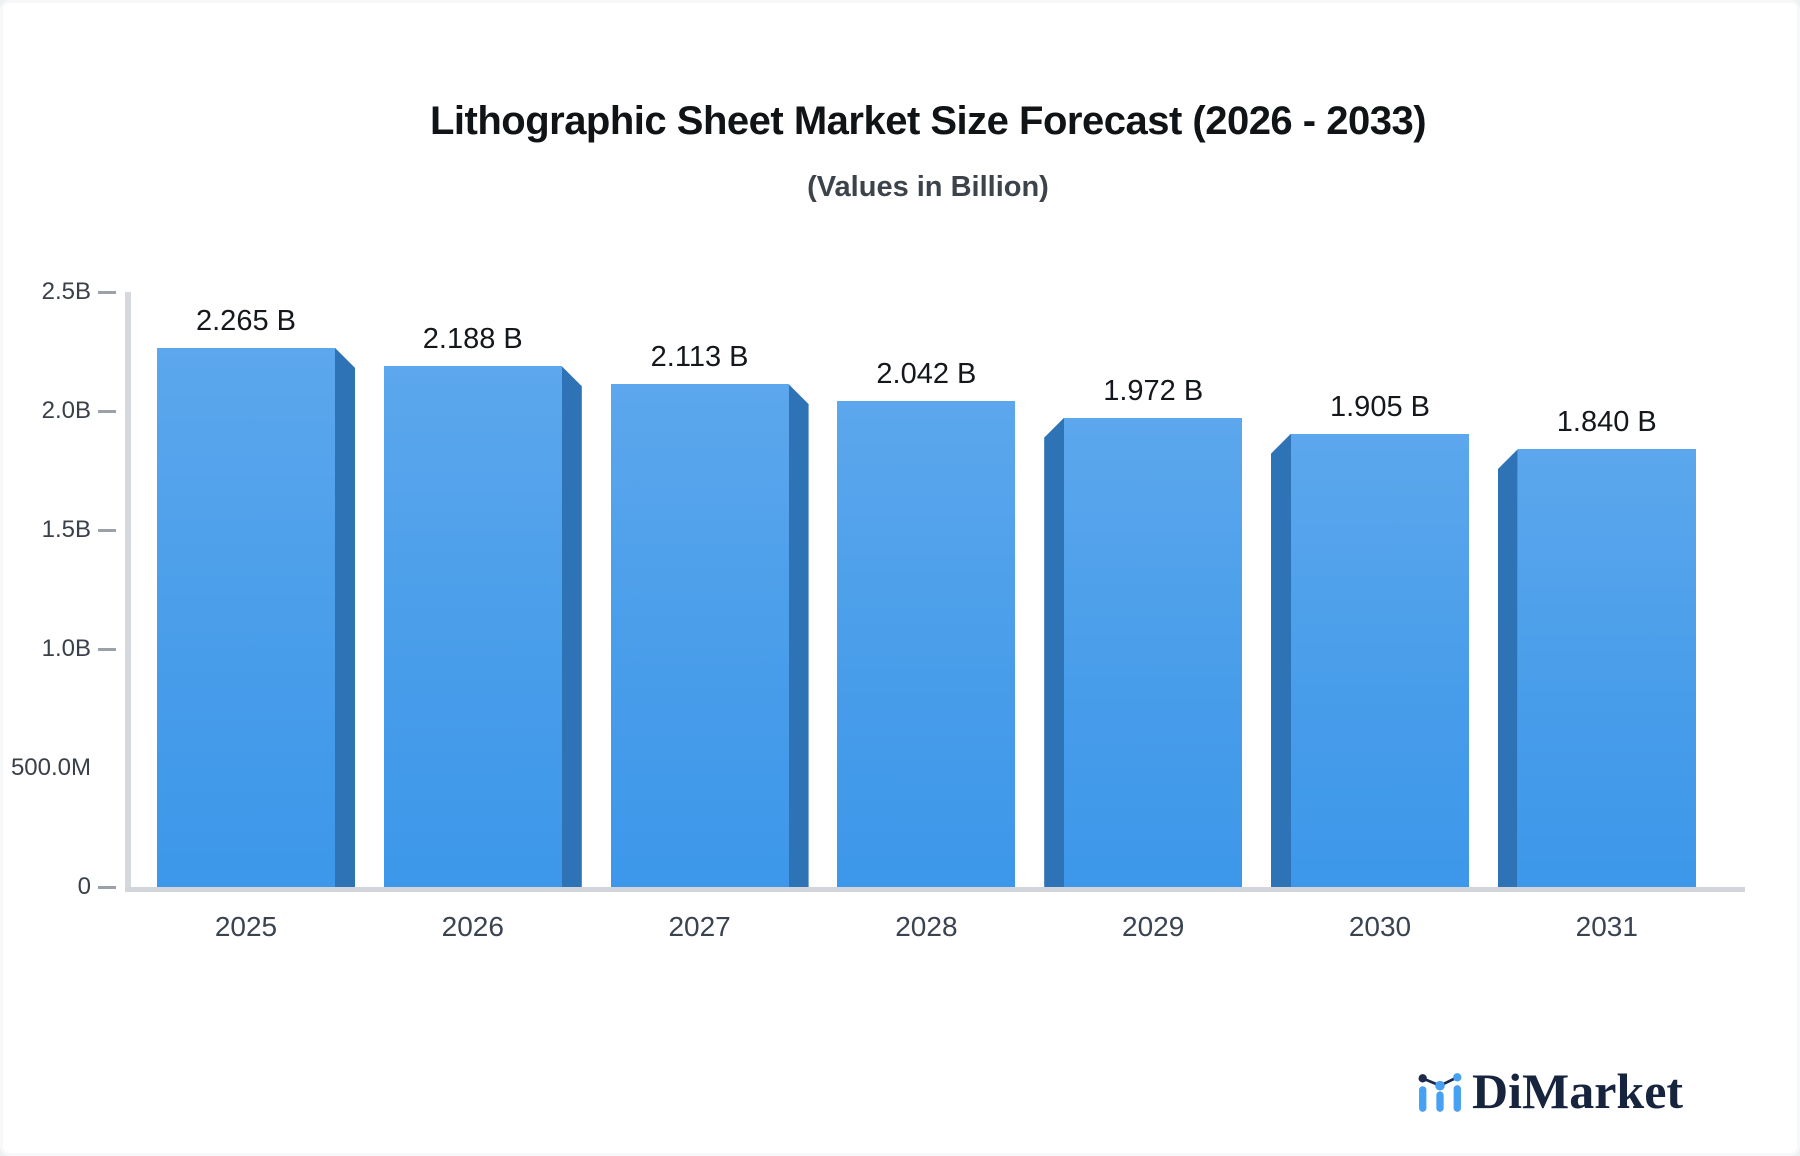  I want to click on y-axis-tick-label: 2.5B, so click(66, 291).